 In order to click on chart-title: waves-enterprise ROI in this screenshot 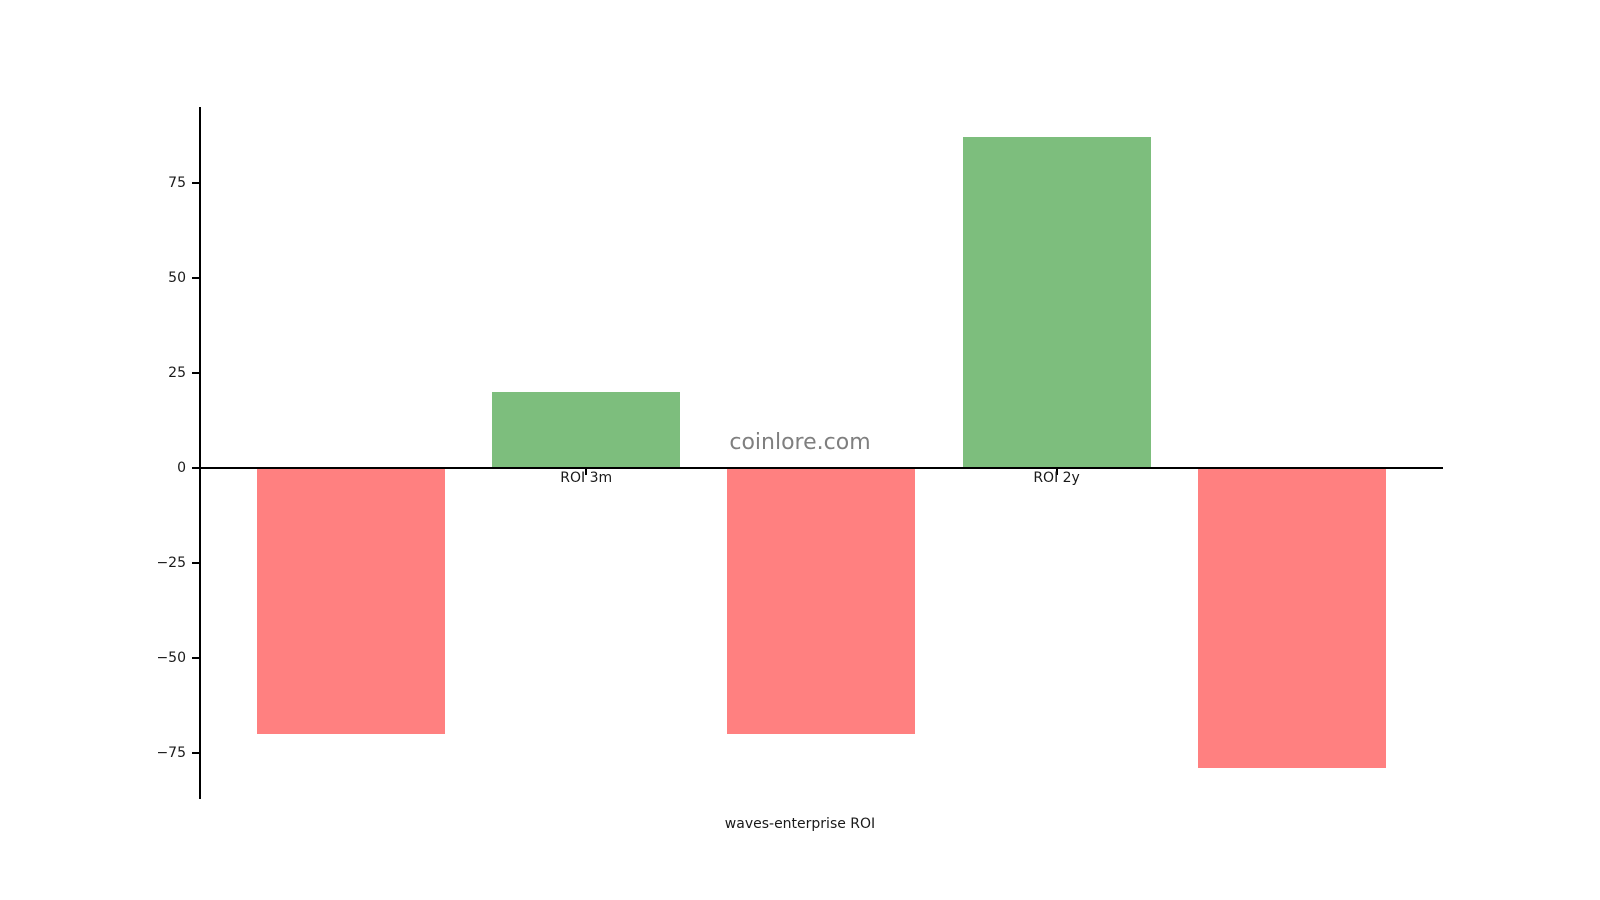, I will do `click(800, 824)`.